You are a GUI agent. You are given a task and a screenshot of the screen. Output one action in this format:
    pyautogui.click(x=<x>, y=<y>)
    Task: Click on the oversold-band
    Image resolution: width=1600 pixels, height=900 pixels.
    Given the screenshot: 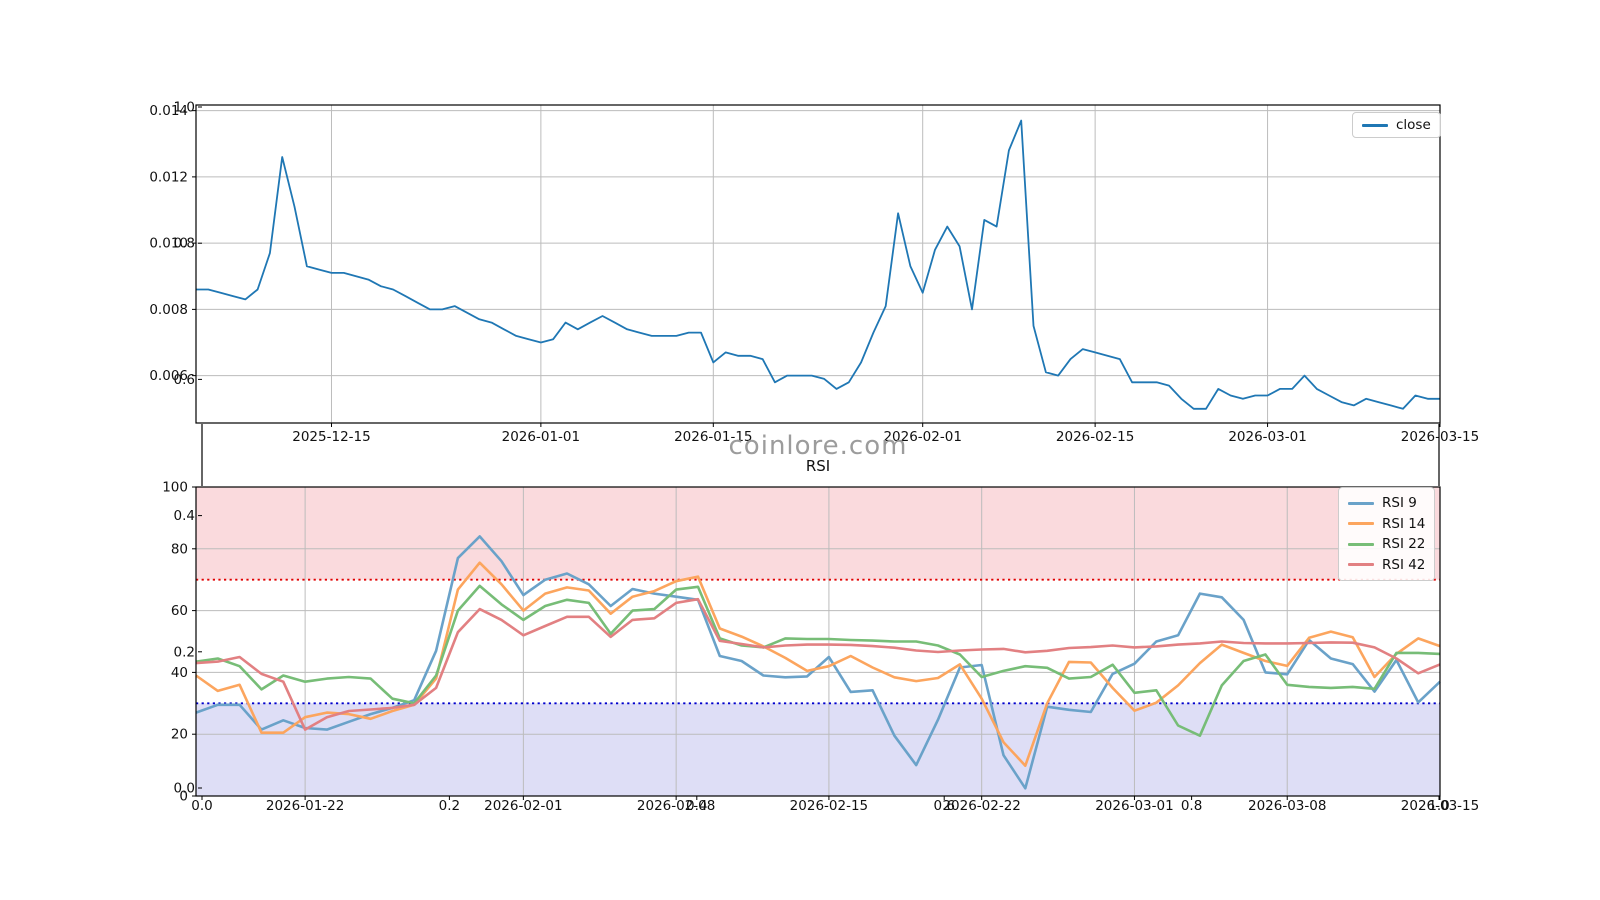 What is the action you would take?
    pyautogui.click(x=818, y=749)
    